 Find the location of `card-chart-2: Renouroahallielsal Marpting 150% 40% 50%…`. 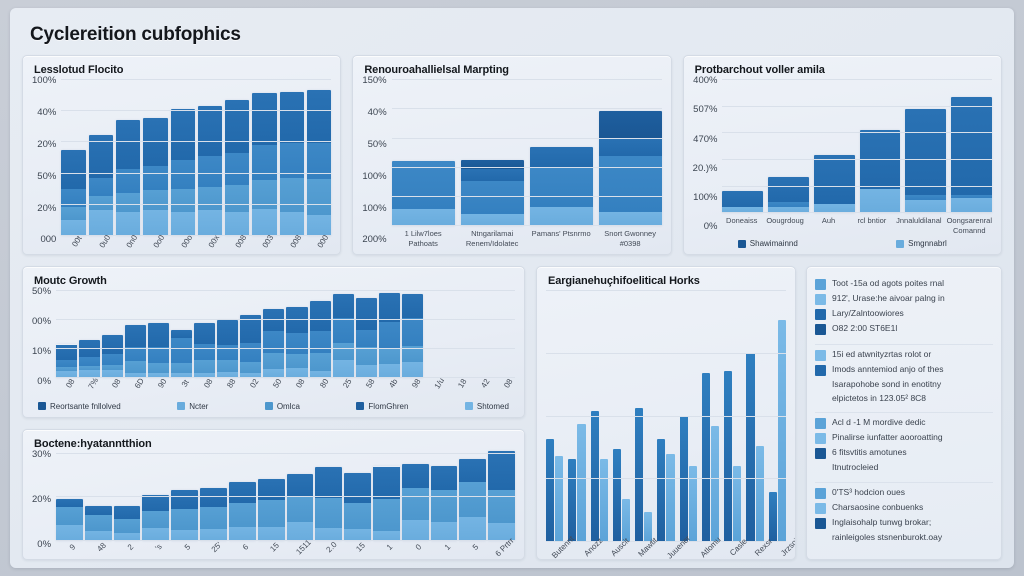

card-chart-2: Renouroahallielsal Marpting 150% 40% 50%… is located at coordinates (512, 155).